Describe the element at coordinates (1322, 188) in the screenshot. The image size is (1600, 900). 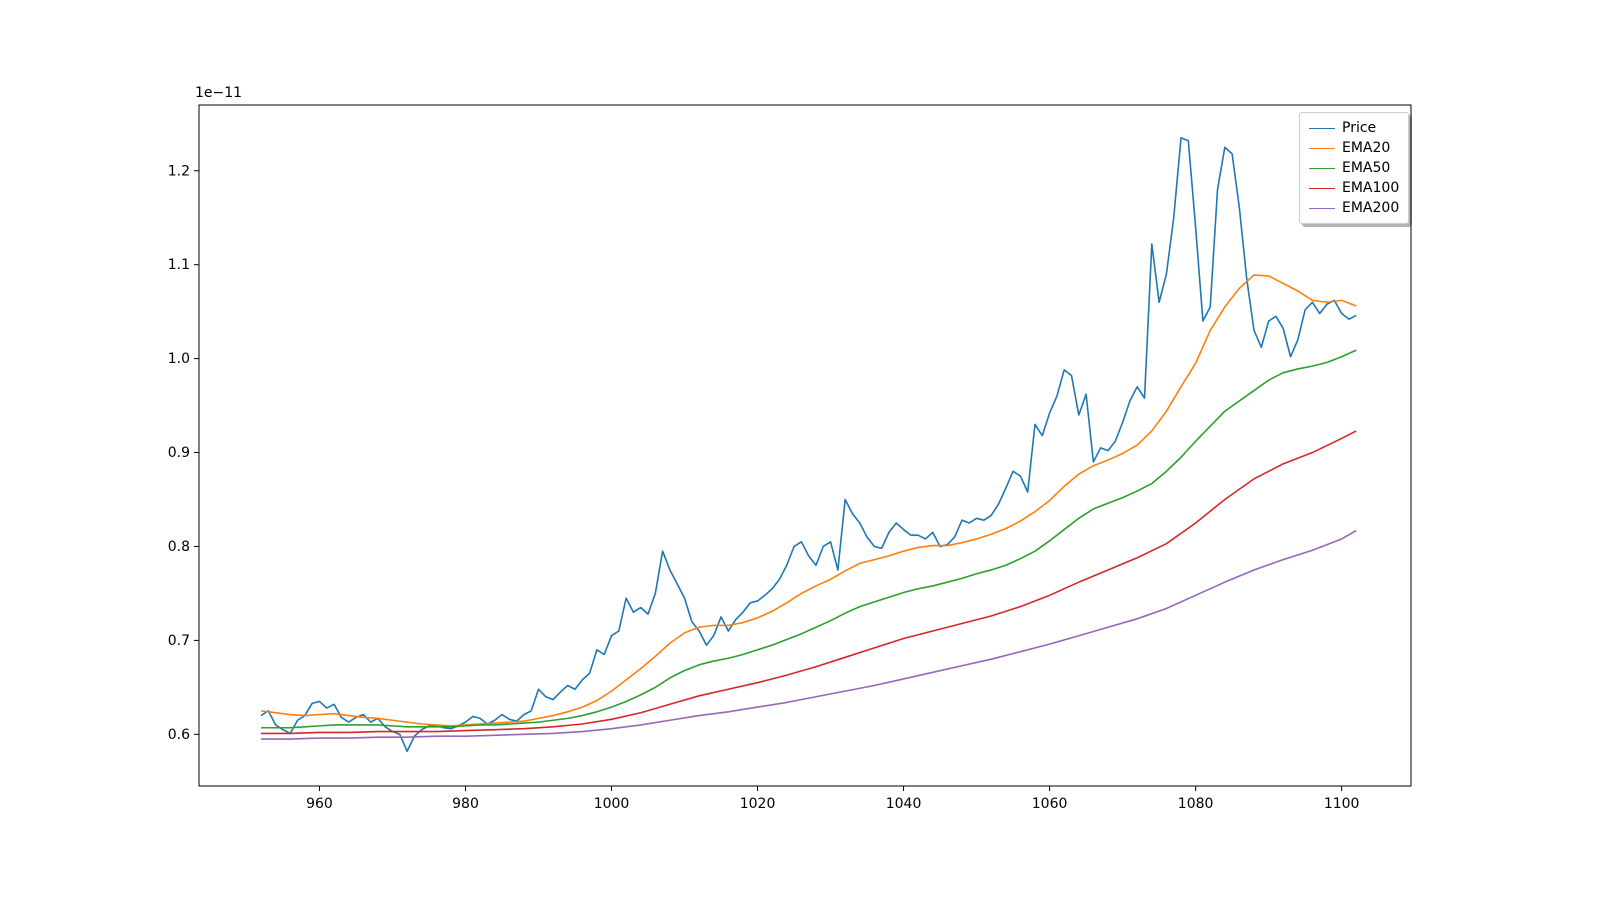
I see `legend-swatch-ema100` at that location.